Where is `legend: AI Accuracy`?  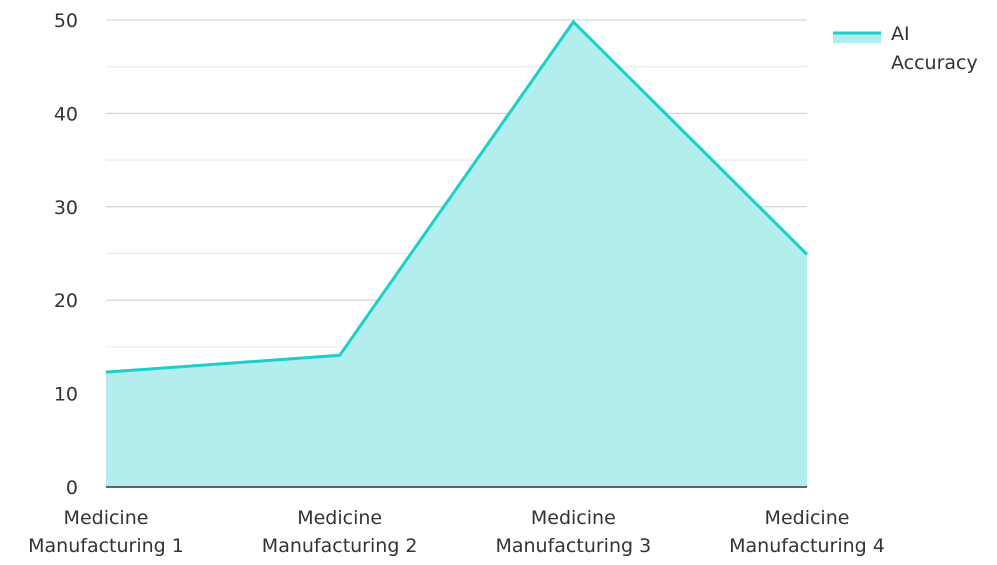 legend: AI Accuracy is located at coordinates (905, 48).